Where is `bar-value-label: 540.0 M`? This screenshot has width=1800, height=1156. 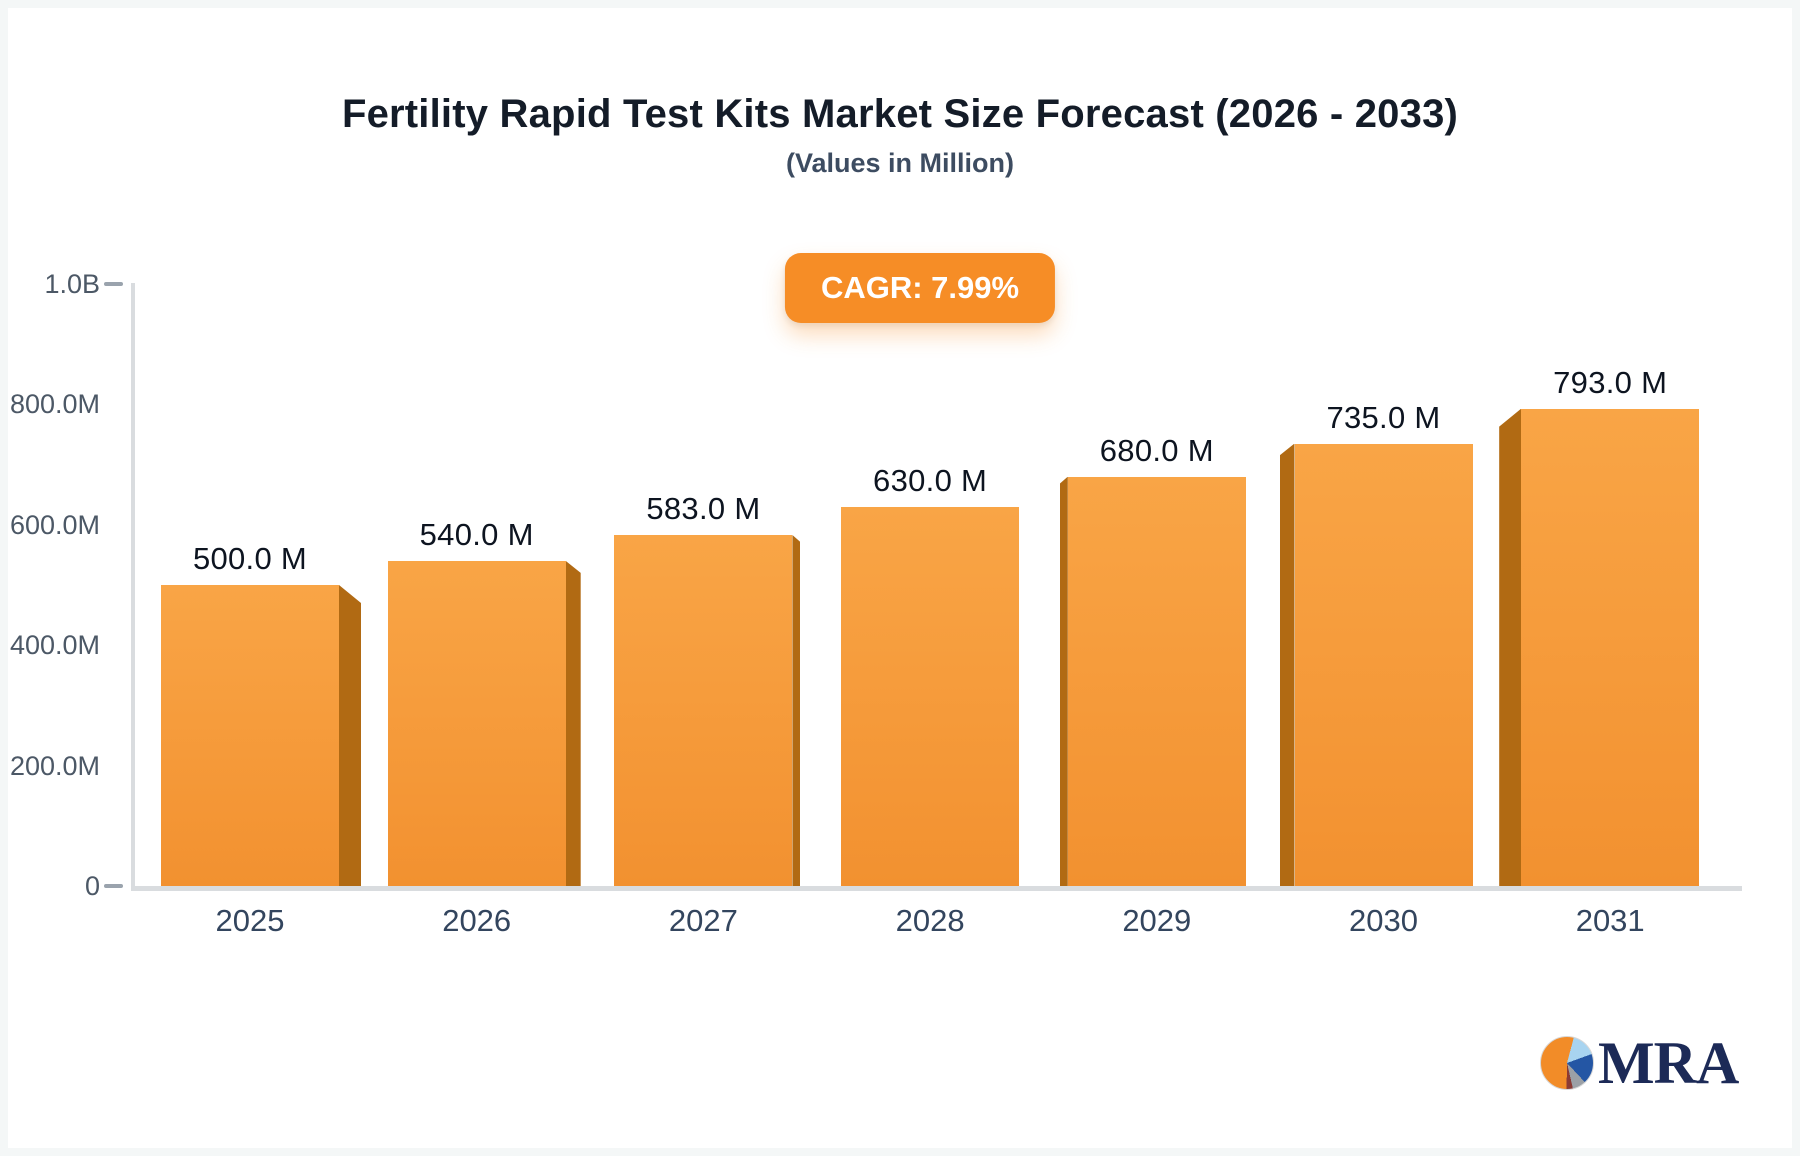
bar-value-label: 540.0 M is located at coordinates (476, 534).